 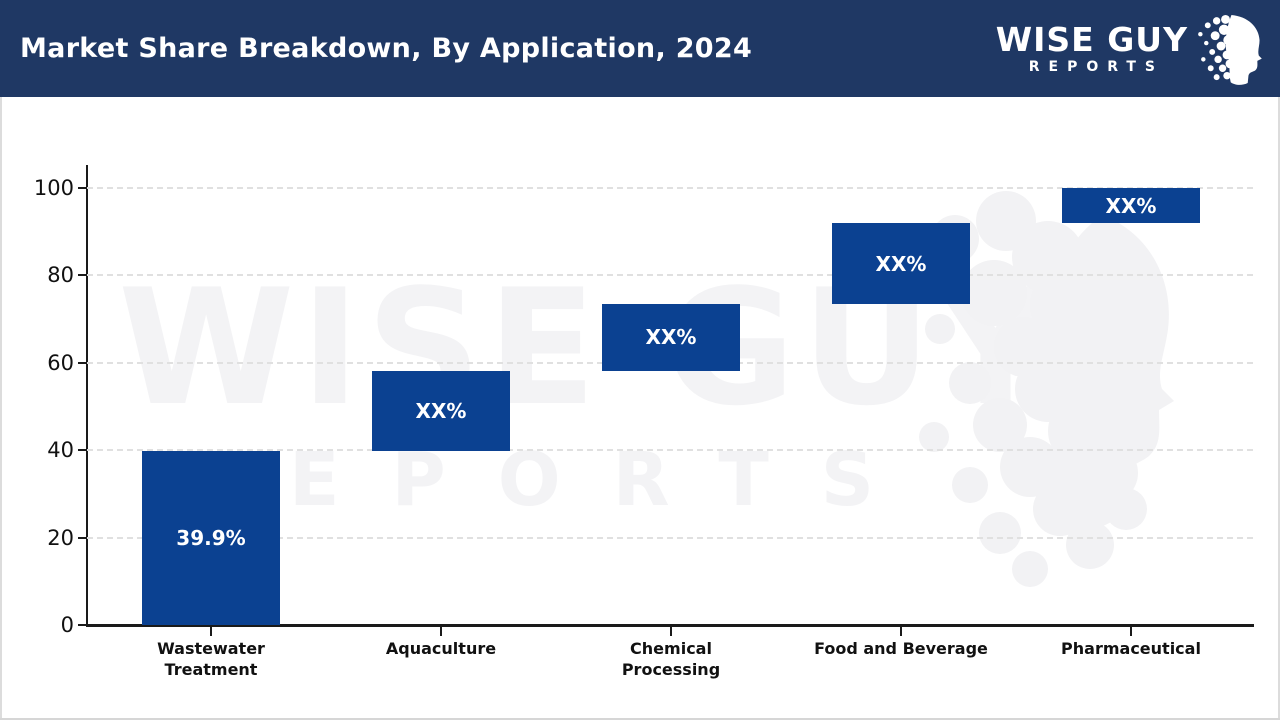 I want to click on y-tick-label: 40, so click(x=60, y=450).